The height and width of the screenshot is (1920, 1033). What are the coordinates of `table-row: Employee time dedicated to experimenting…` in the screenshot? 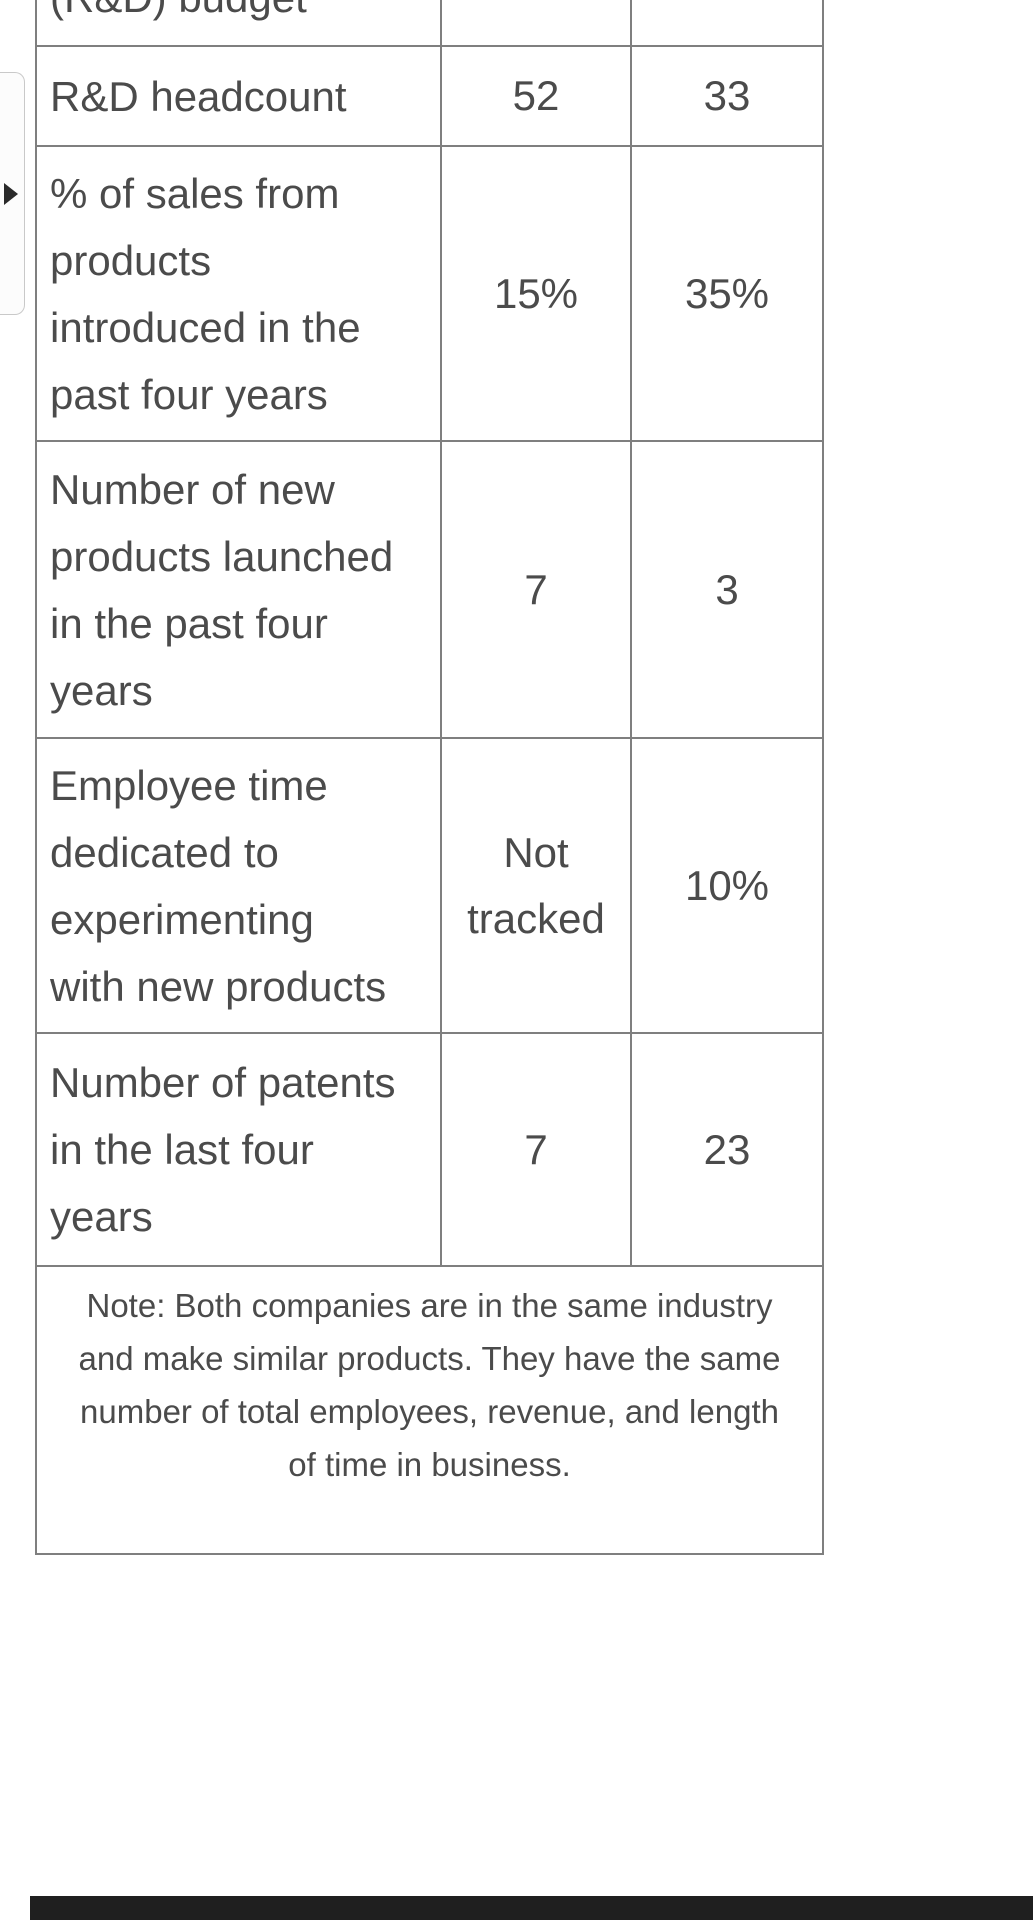 It's located at (429, 885).